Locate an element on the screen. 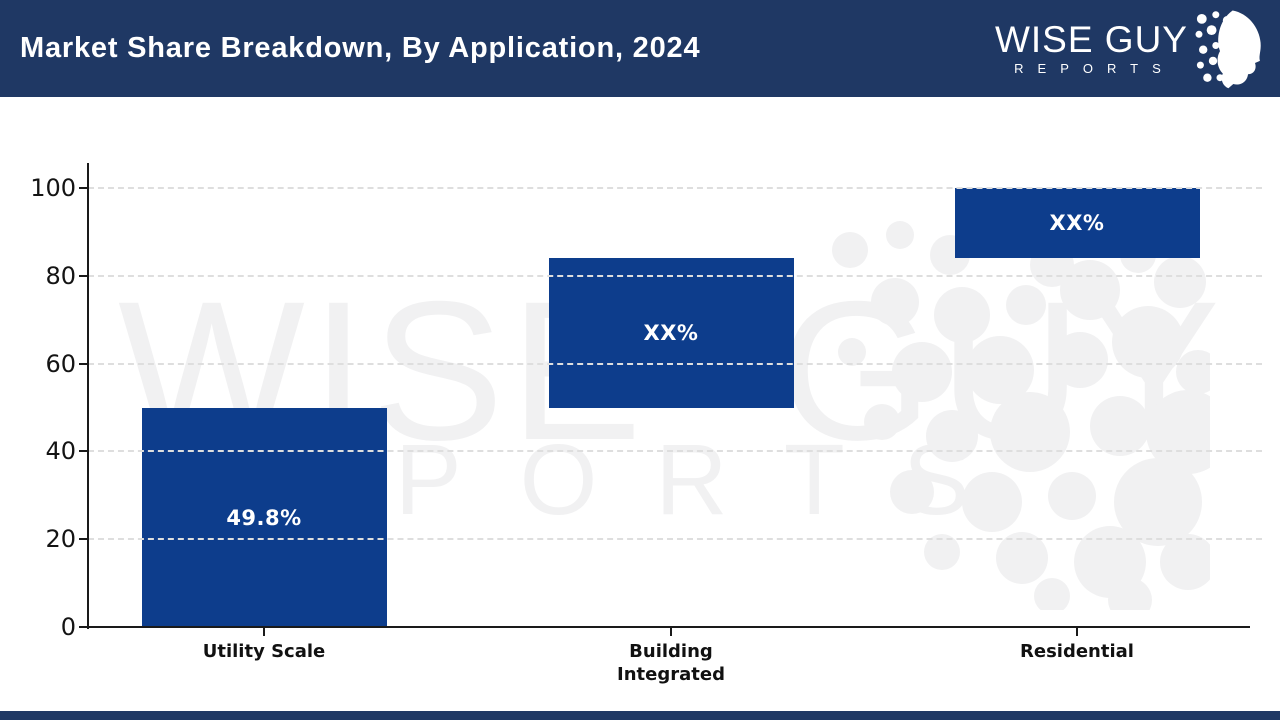 The height and width of the screenshot is (720, 1280). y-axis-line is located at coordinates (88, 396).